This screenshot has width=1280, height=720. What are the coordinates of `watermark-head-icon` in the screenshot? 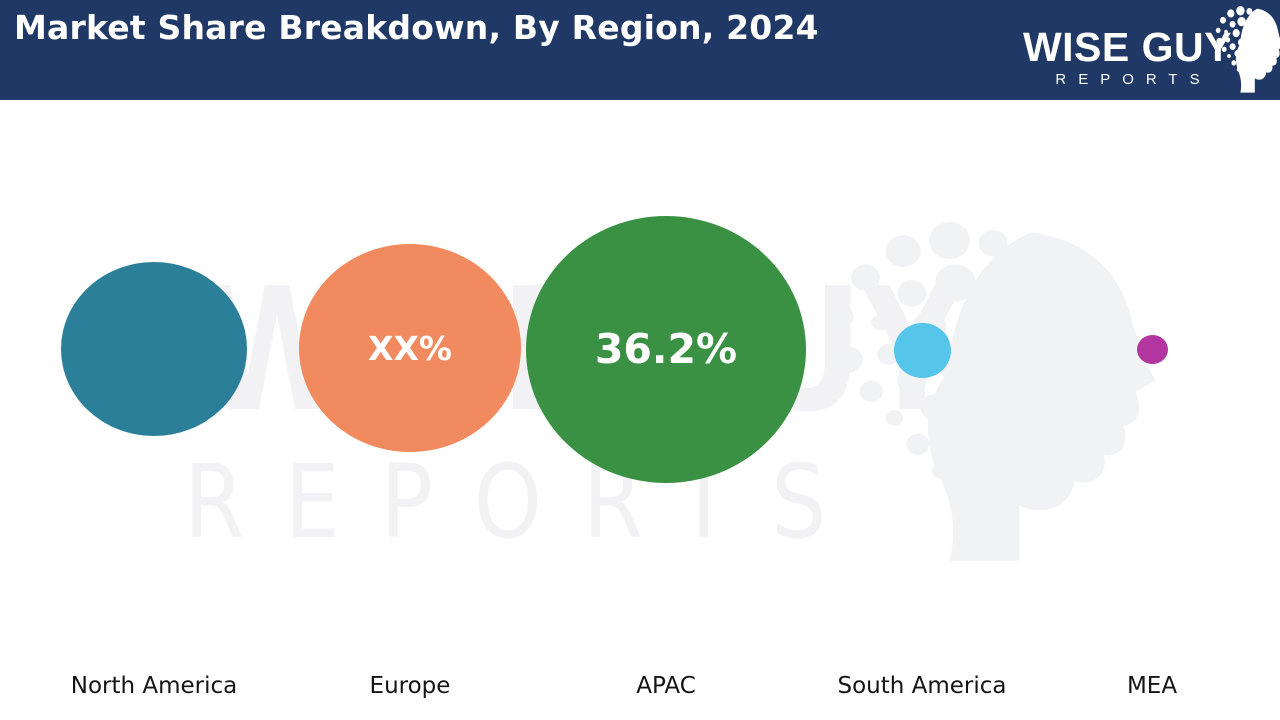 It's located at (993, 391).